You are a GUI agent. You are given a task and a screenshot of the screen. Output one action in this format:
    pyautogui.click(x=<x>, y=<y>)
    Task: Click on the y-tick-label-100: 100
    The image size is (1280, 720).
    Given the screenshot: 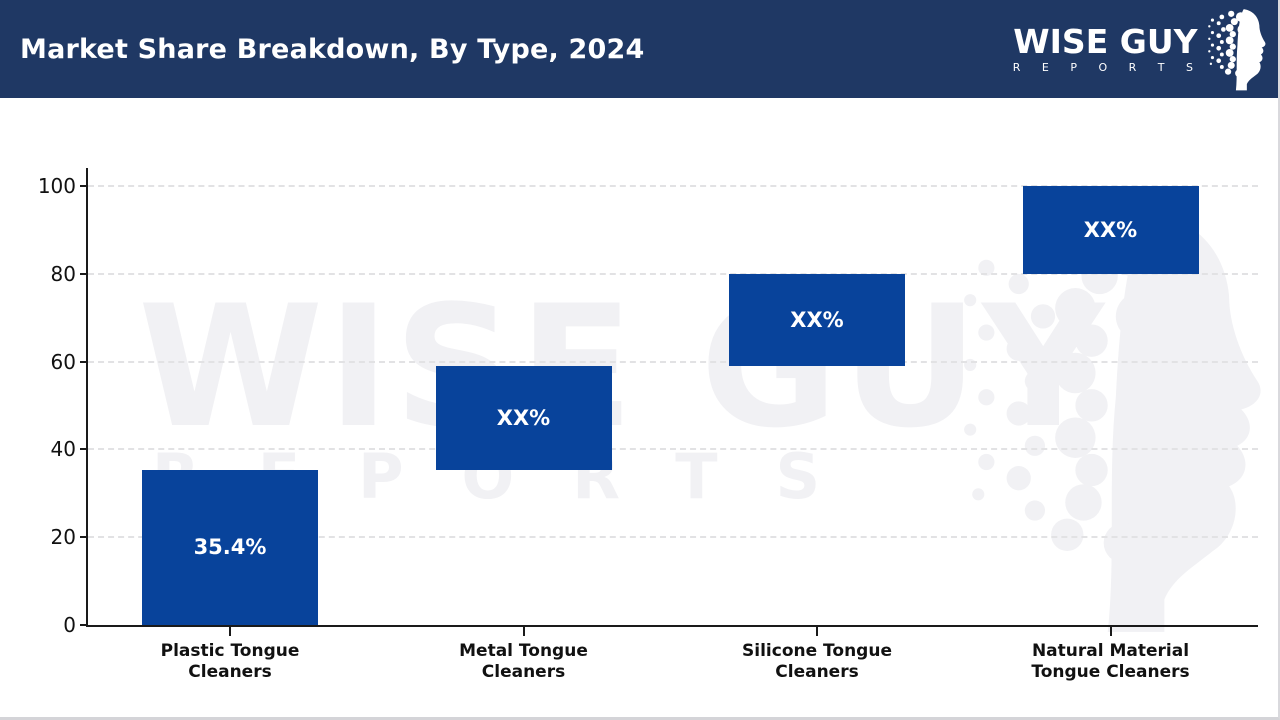 What is the action you would take?
    pyautogui.click(x=56, y=186)
    